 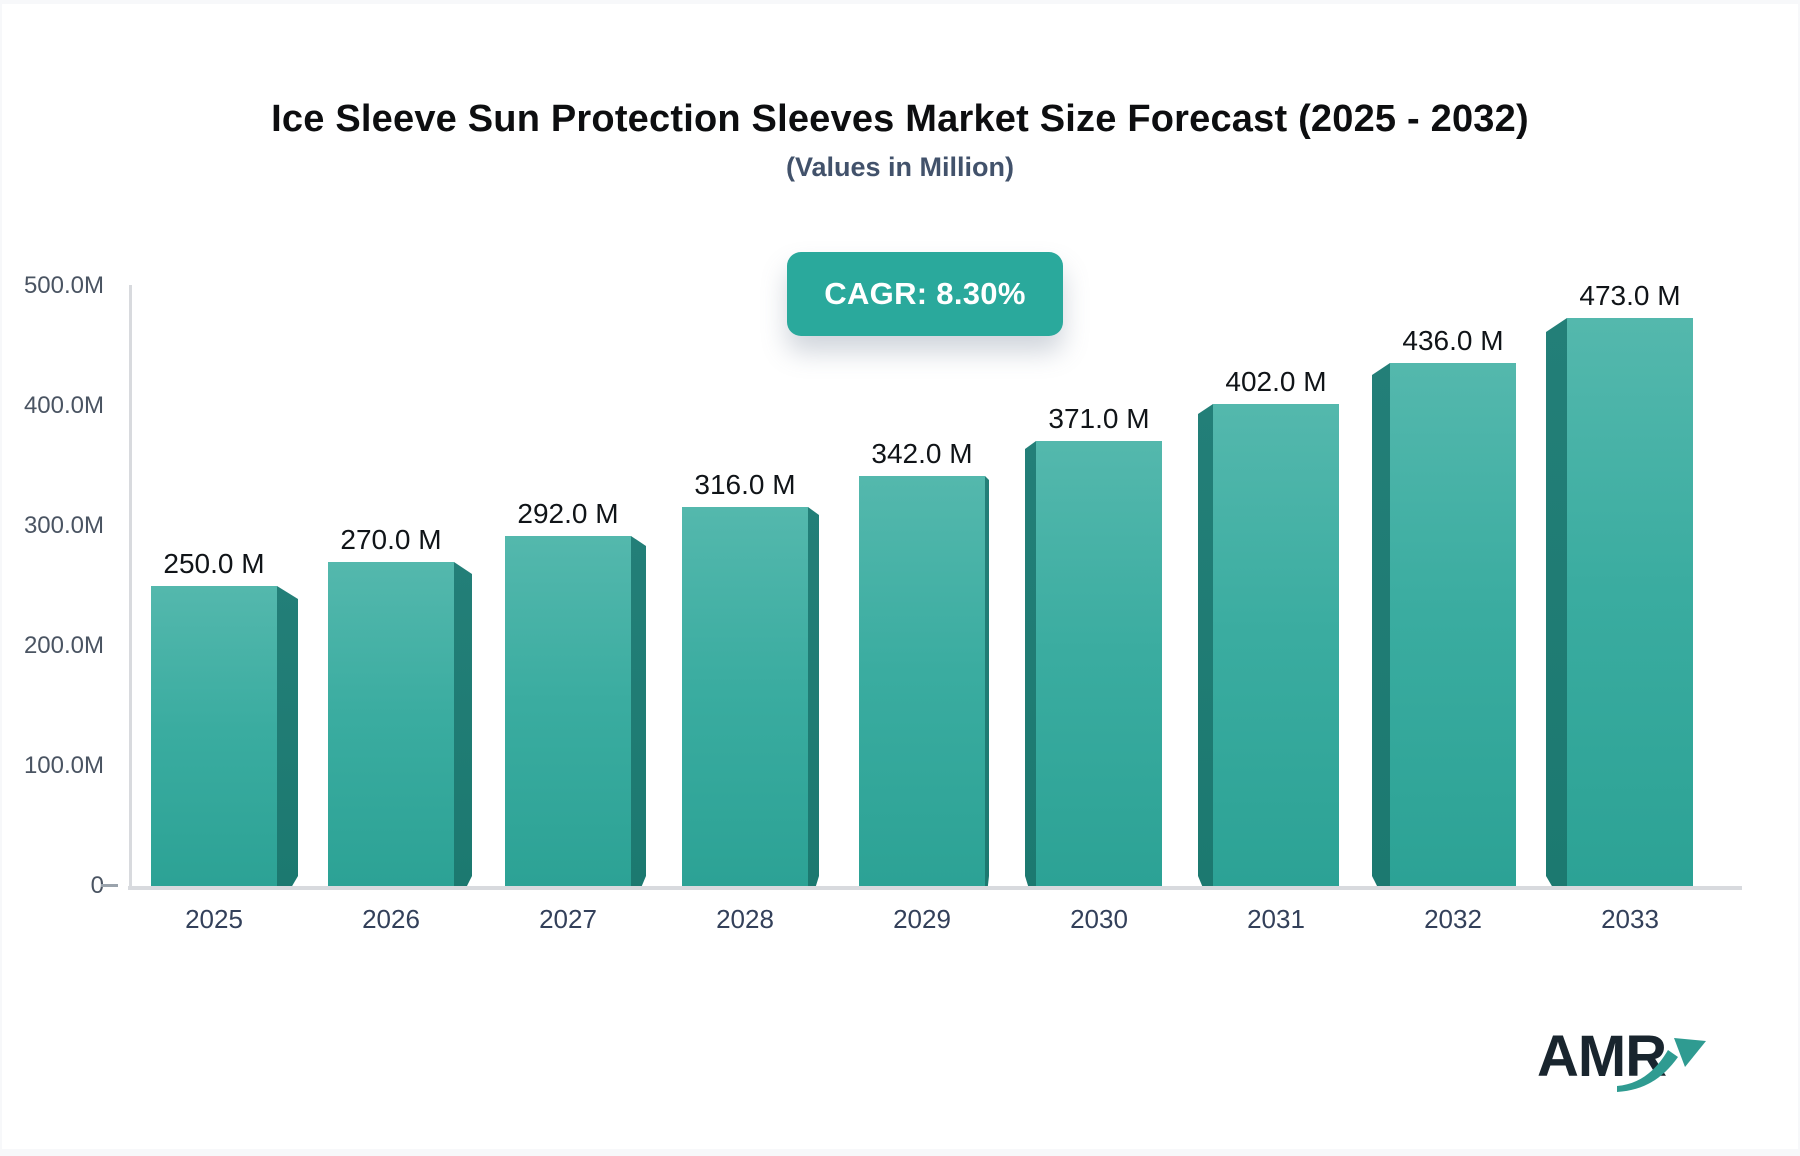 I want to click on bar-value-label: 473.0 M, so click(x=1630, y=295).